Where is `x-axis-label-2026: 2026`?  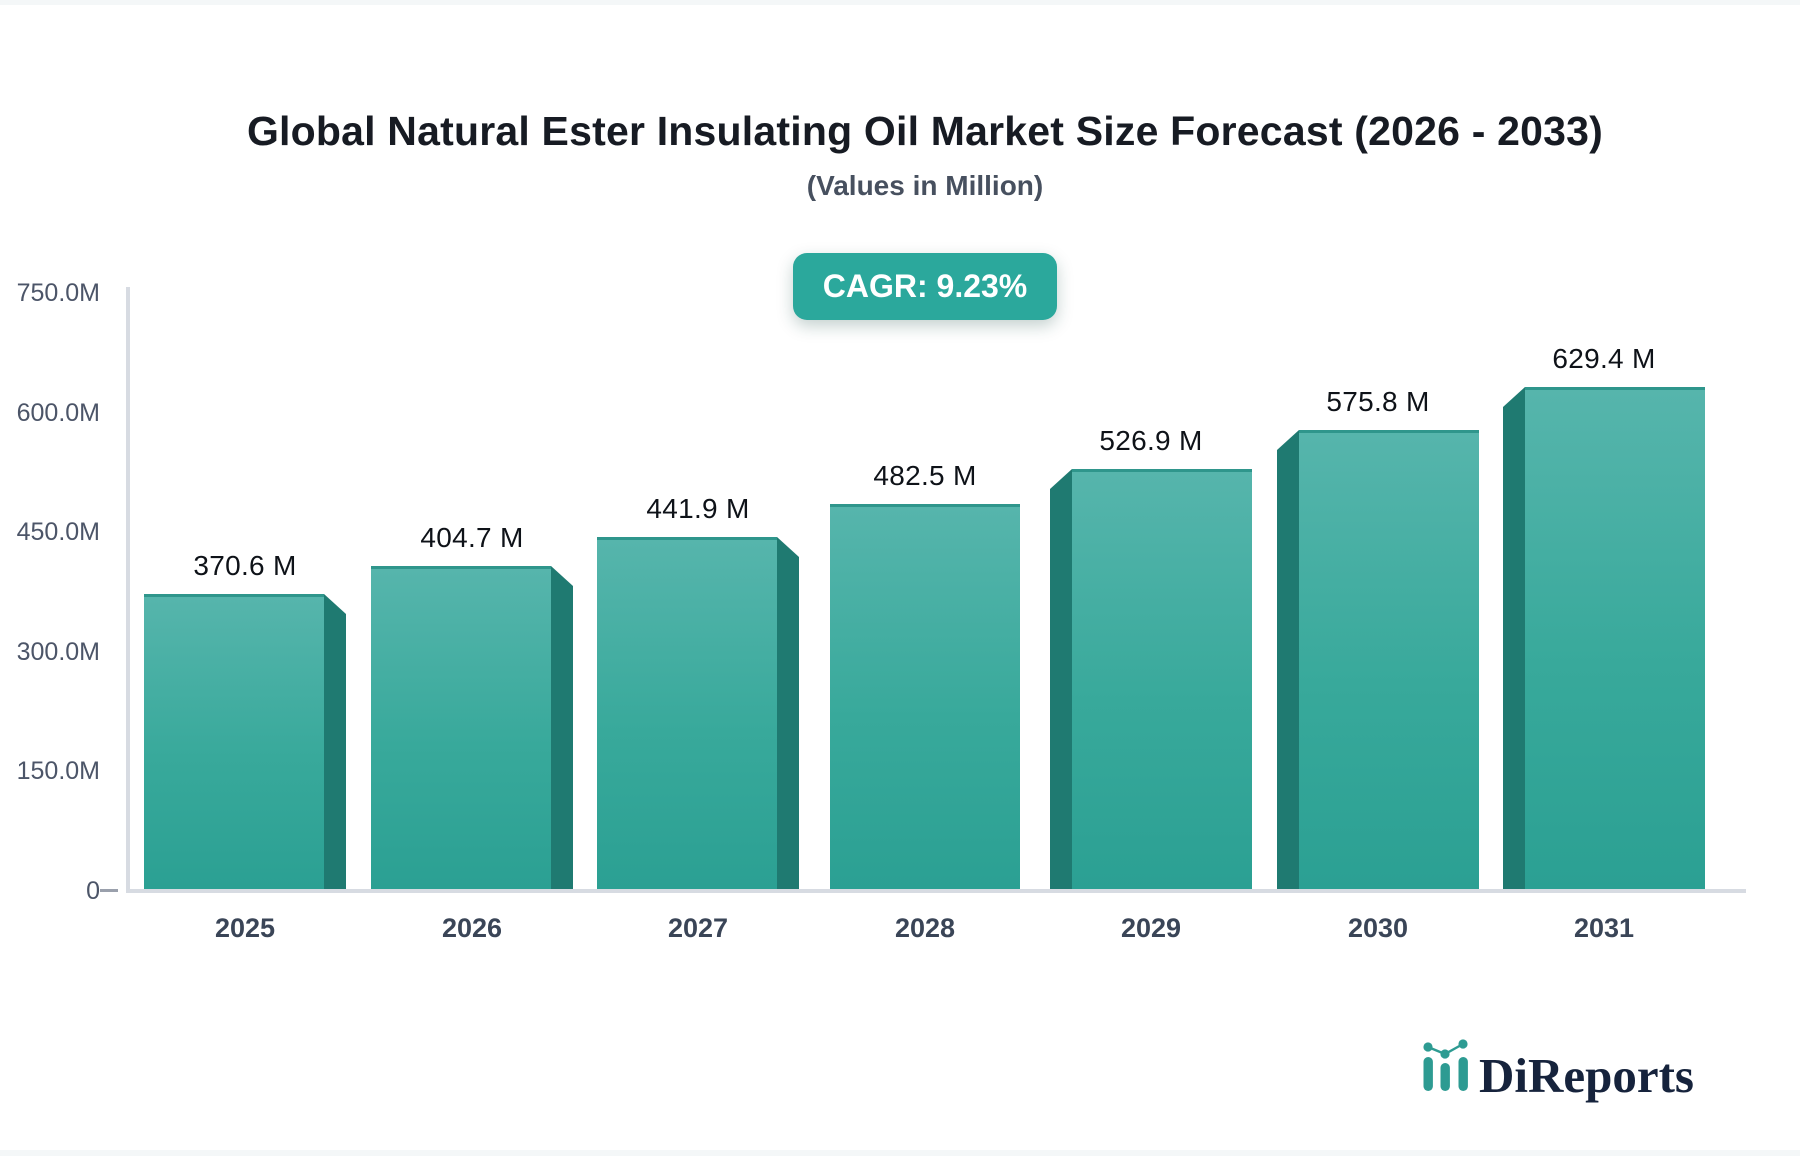
x-axis-label-2026: 2026 is located at coordinates (472, 928).